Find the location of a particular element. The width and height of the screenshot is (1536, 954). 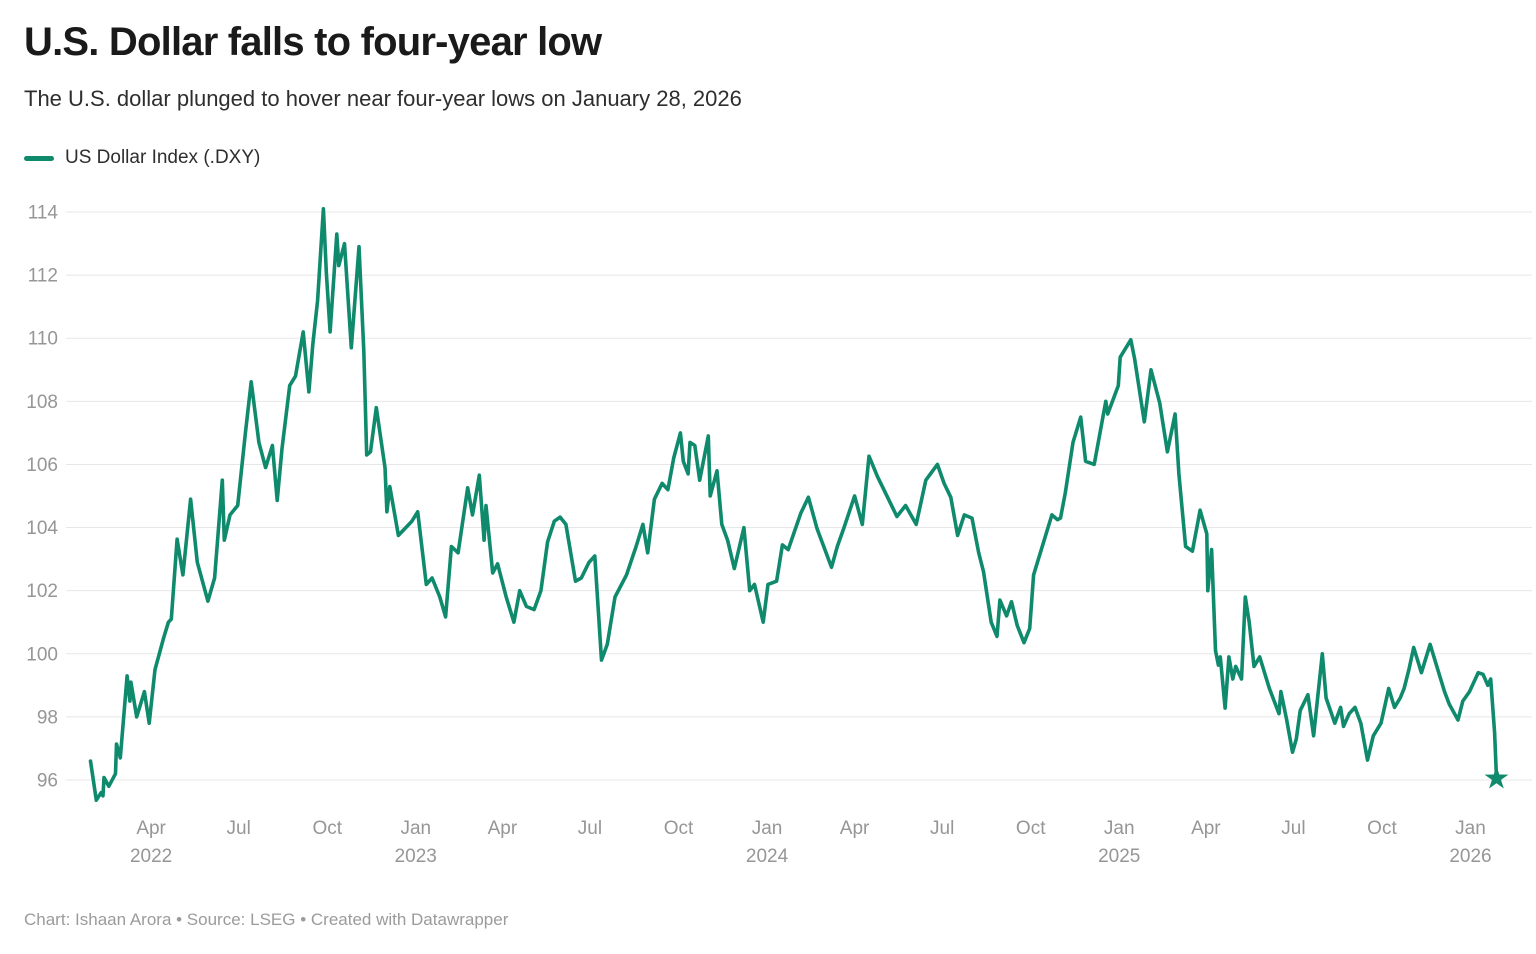

y-tick-label: 106 is located at coordinates (42, 465).